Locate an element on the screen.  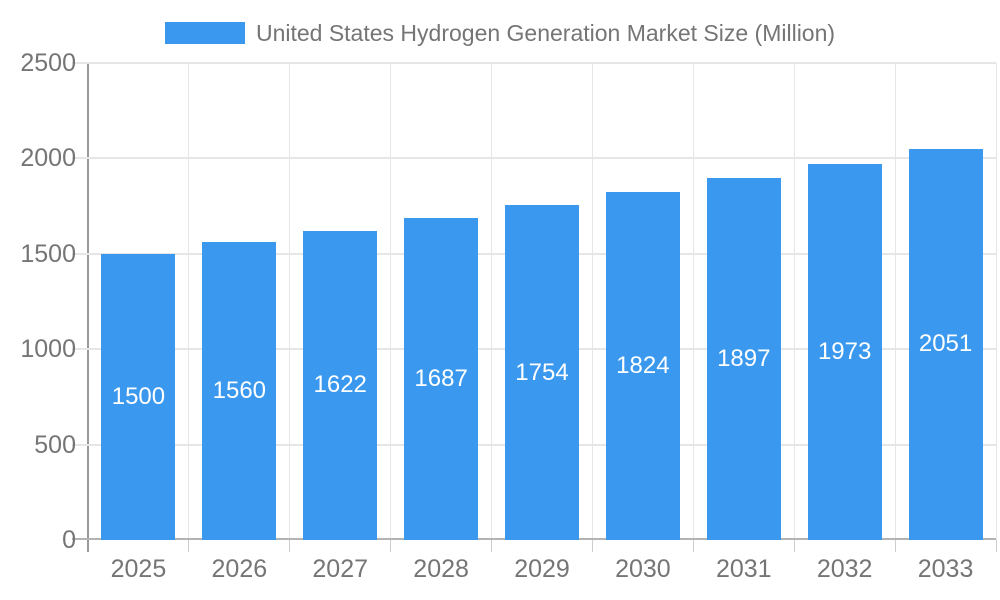
x-tick-label: 2032 is located at coordinates (844, 569).